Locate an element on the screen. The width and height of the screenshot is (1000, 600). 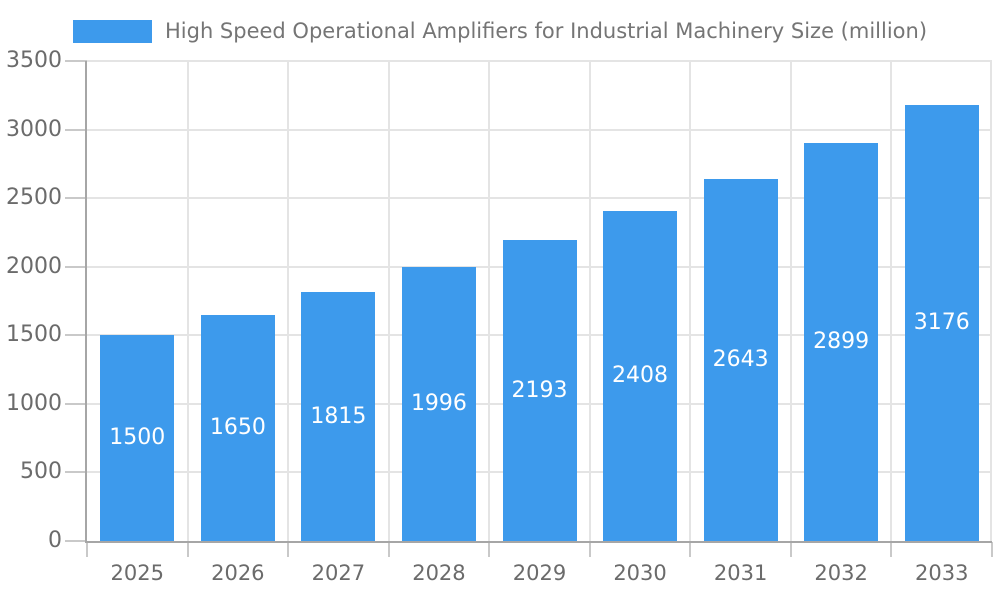
bar-2031: 2643 is located at coordinates (740, 359).